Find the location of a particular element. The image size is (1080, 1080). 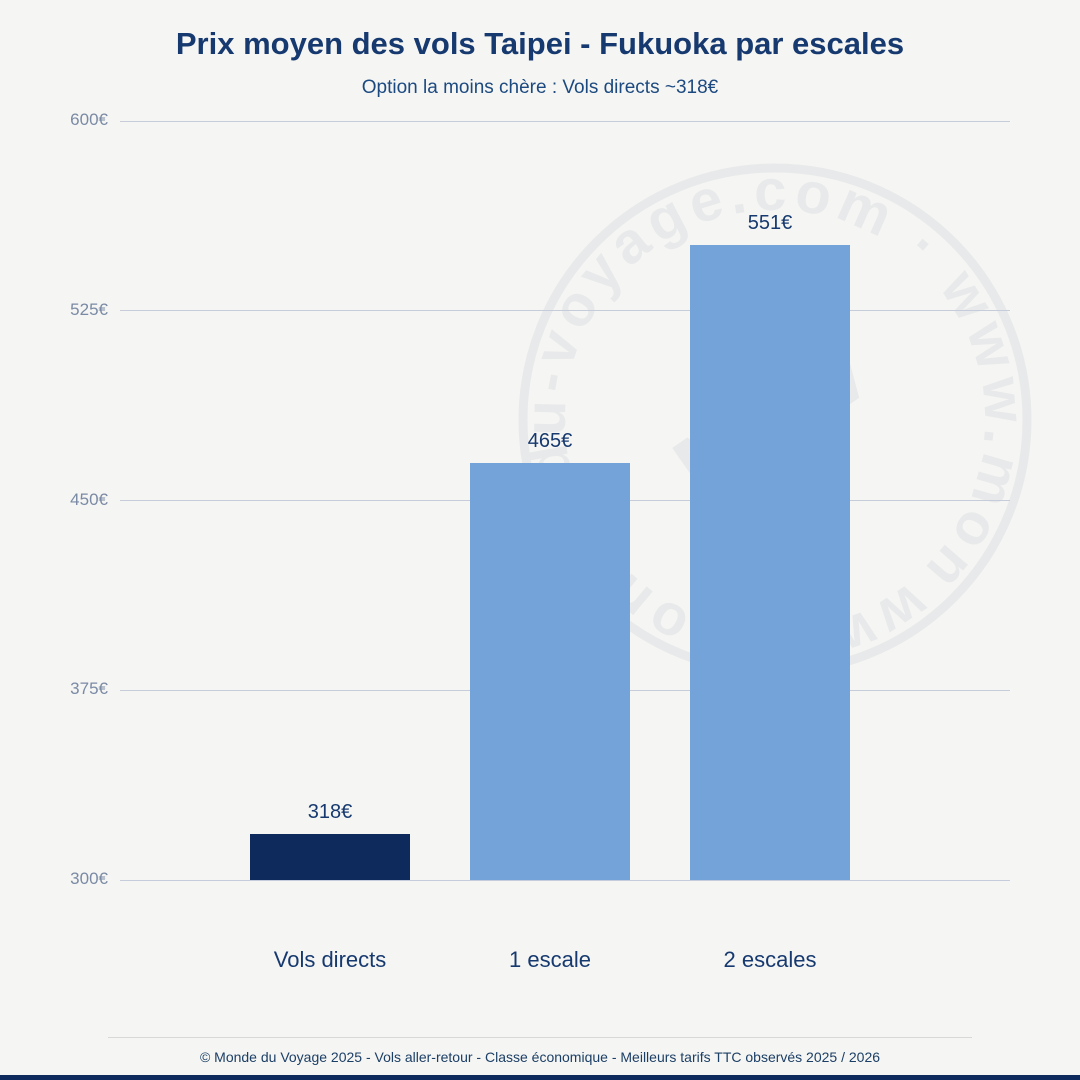

x-category-label: 2 escales is located at coordinates (770, 959).